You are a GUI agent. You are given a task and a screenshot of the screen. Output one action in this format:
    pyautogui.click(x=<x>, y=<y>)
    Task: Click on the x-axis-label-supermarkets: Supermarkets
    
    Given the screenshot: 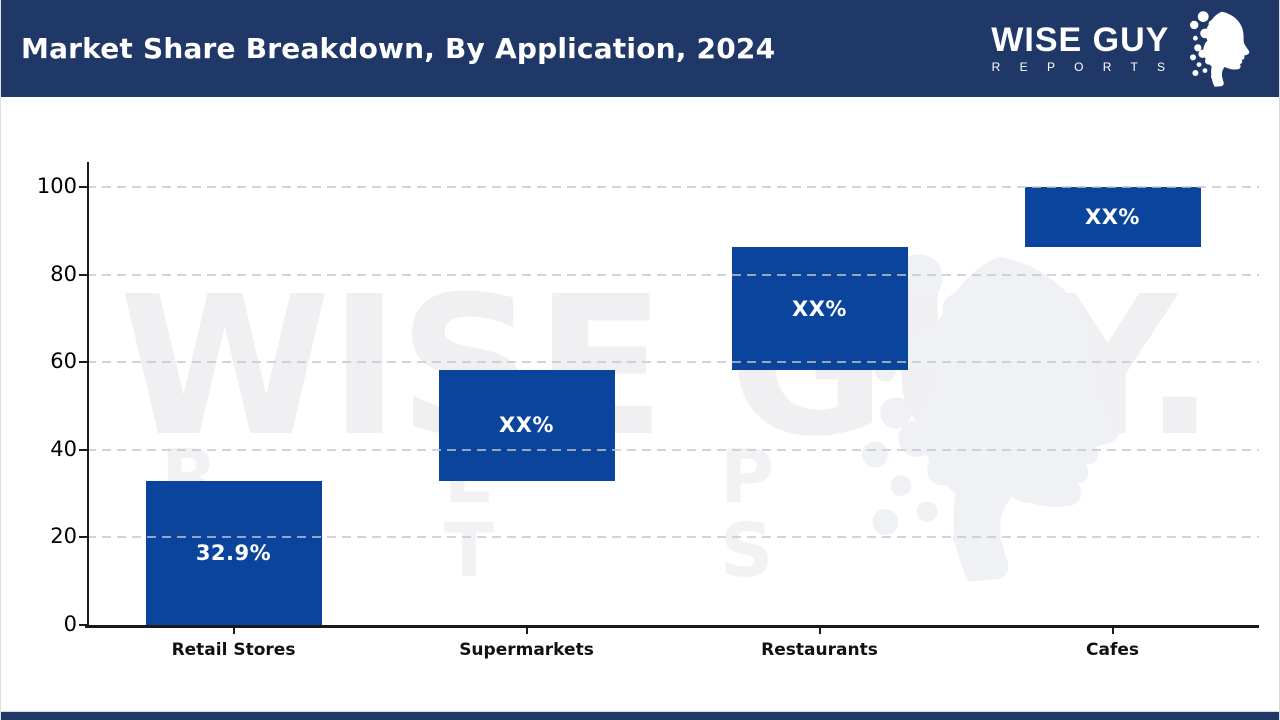 What is the action you would take?
    pyautogui.click(x=526, y=650)
    